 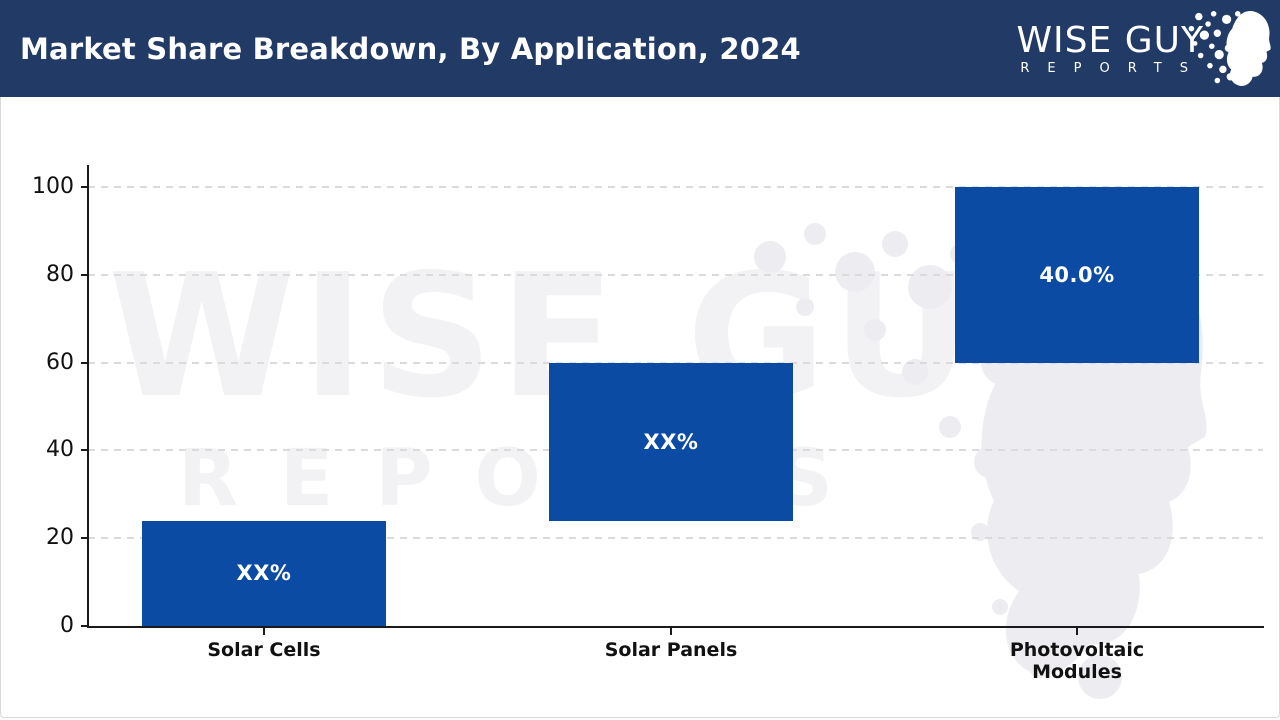 I want to click on x-category-label: Solar Panels, so click(x=671, y=650).